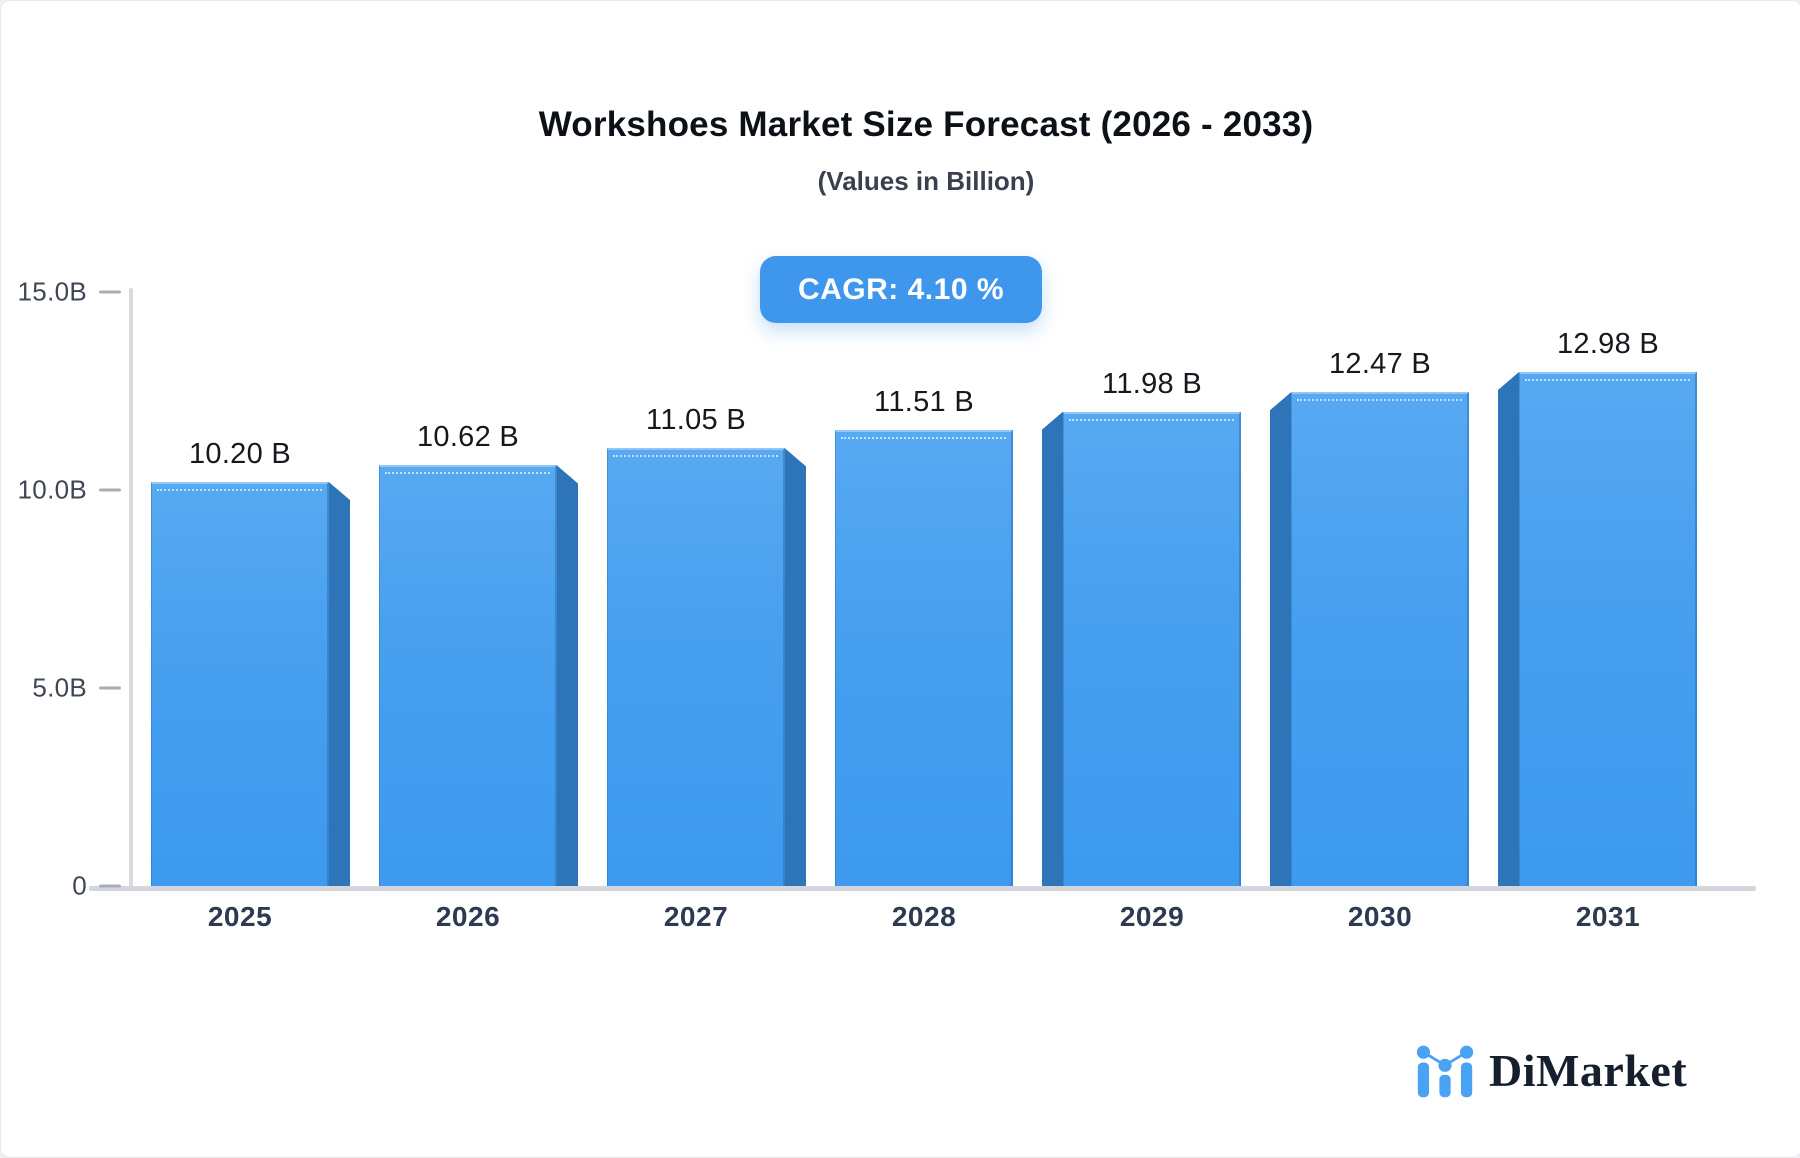 The image size is (1800, 1158). I want to click on x-axis-label-2025: 2025, so click(240, 916).